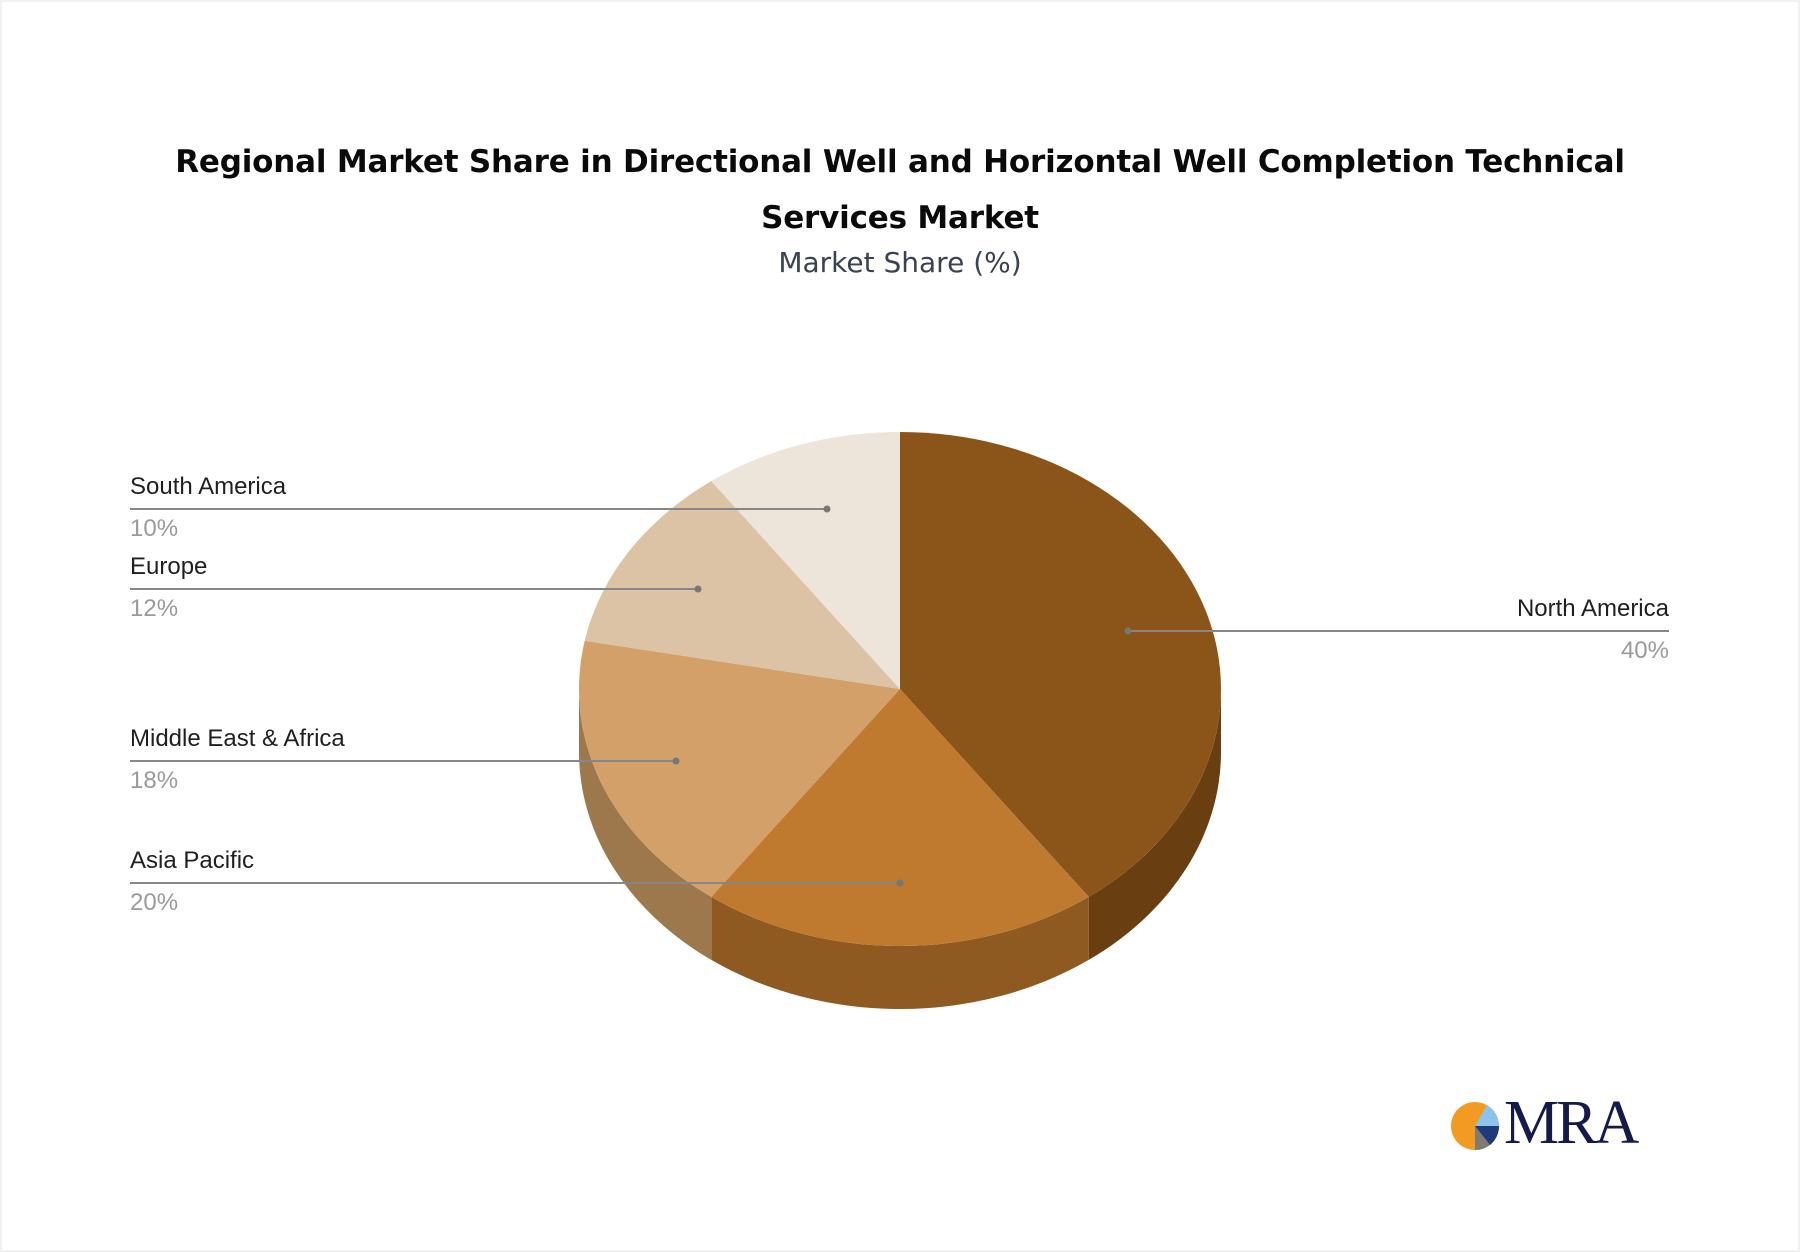  I want to click on slice-side-asia-pacific, so click(900, 952).